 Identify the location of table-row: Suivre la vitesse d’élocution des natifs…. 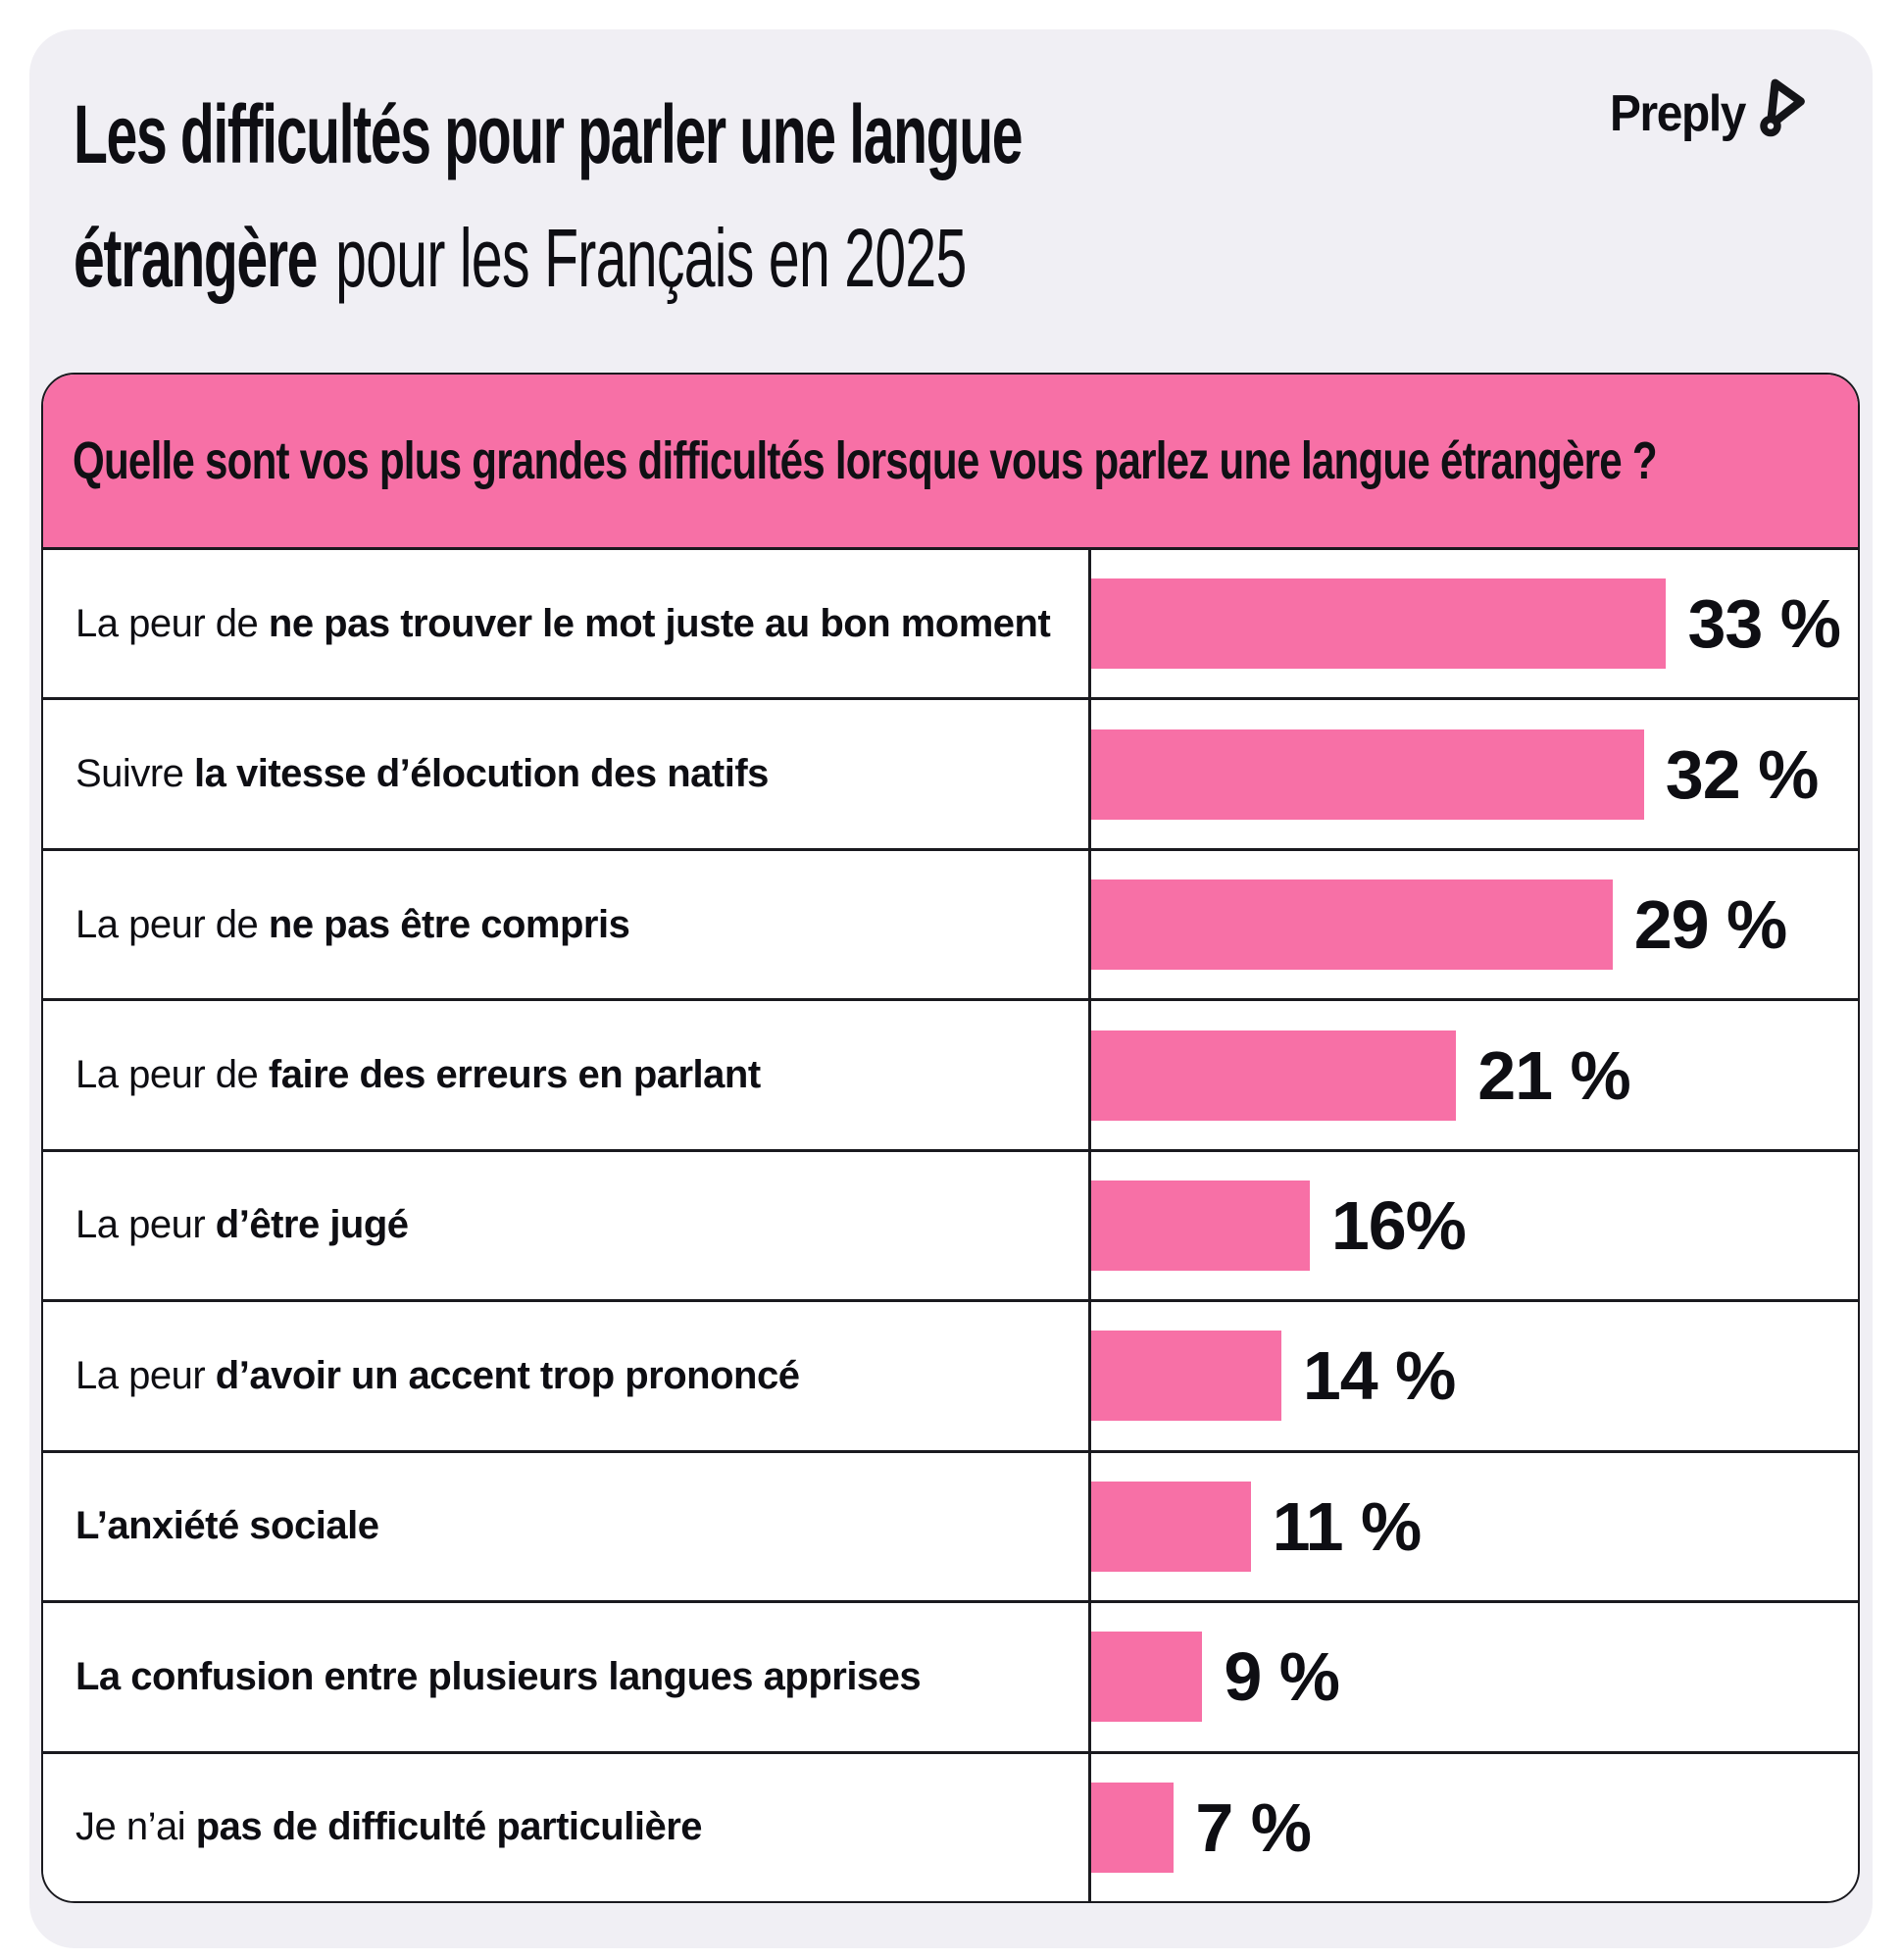
(950, 772).